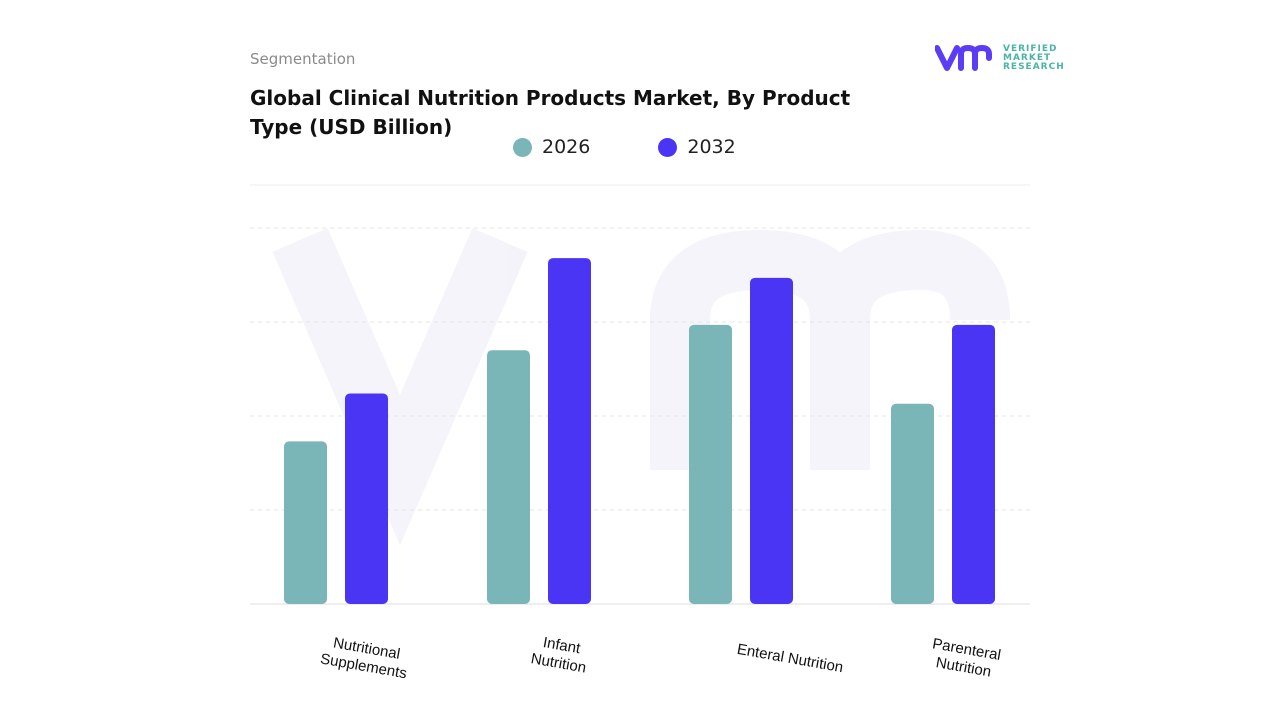  Describe the element at coordinates (1034, 57) in the screenshot. I see `logo-text: VERIFIED MARKET RESEARCH` at that location.